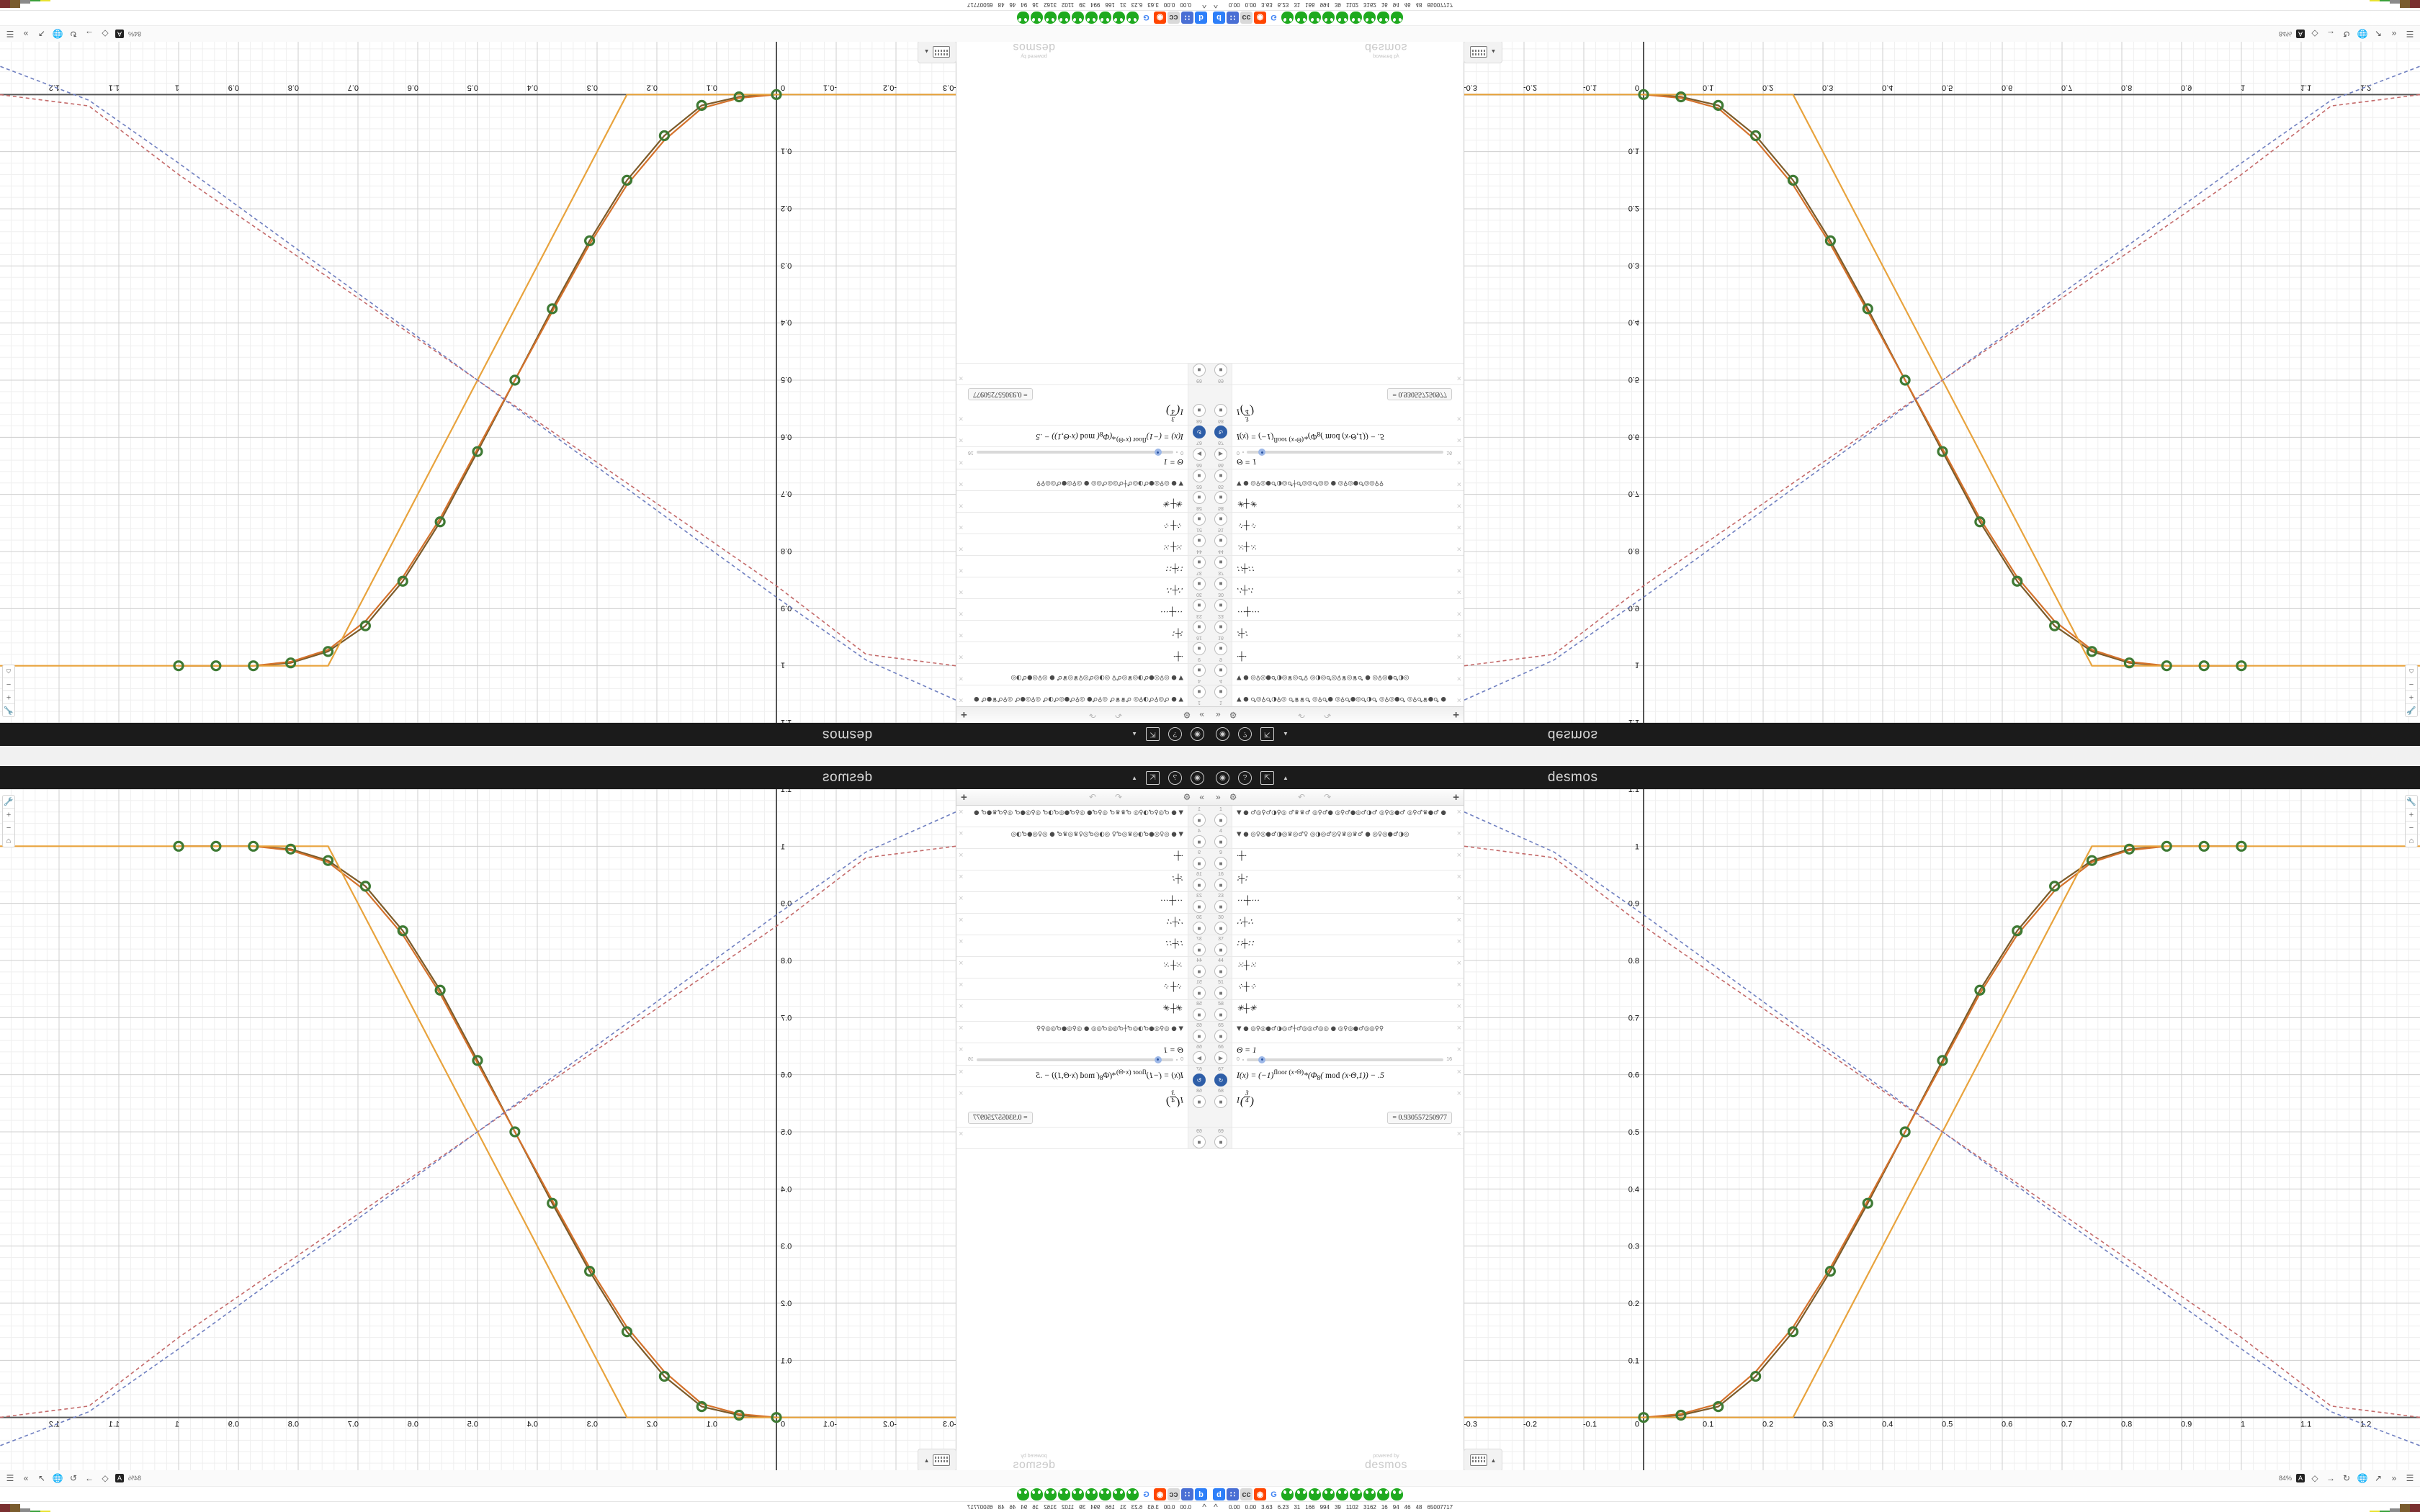 Image resolution: width=2420 pixels, height=1512 pixels. Describe the element at coordinates (1286, 777) in the screenshot. I see `caret-down-icon: ▲` at that location.